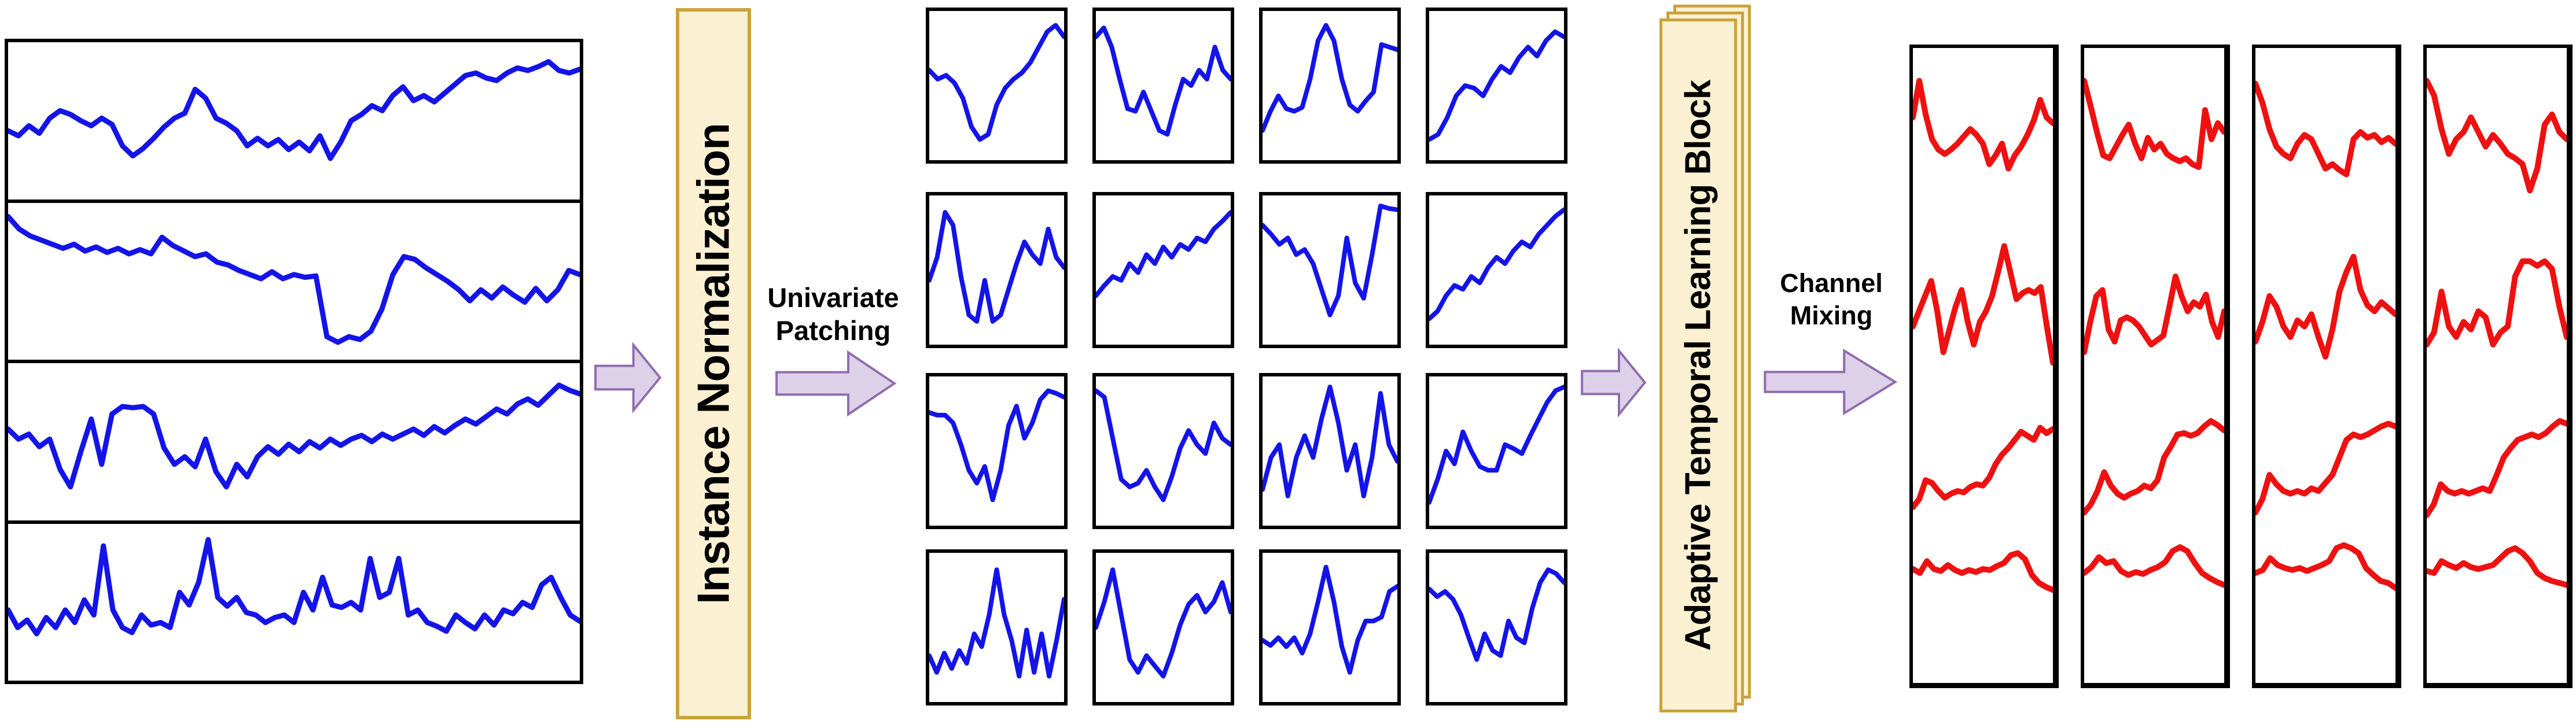  I want to click on channel-mixing-label-line2: Mixing, so click(1831, 315).